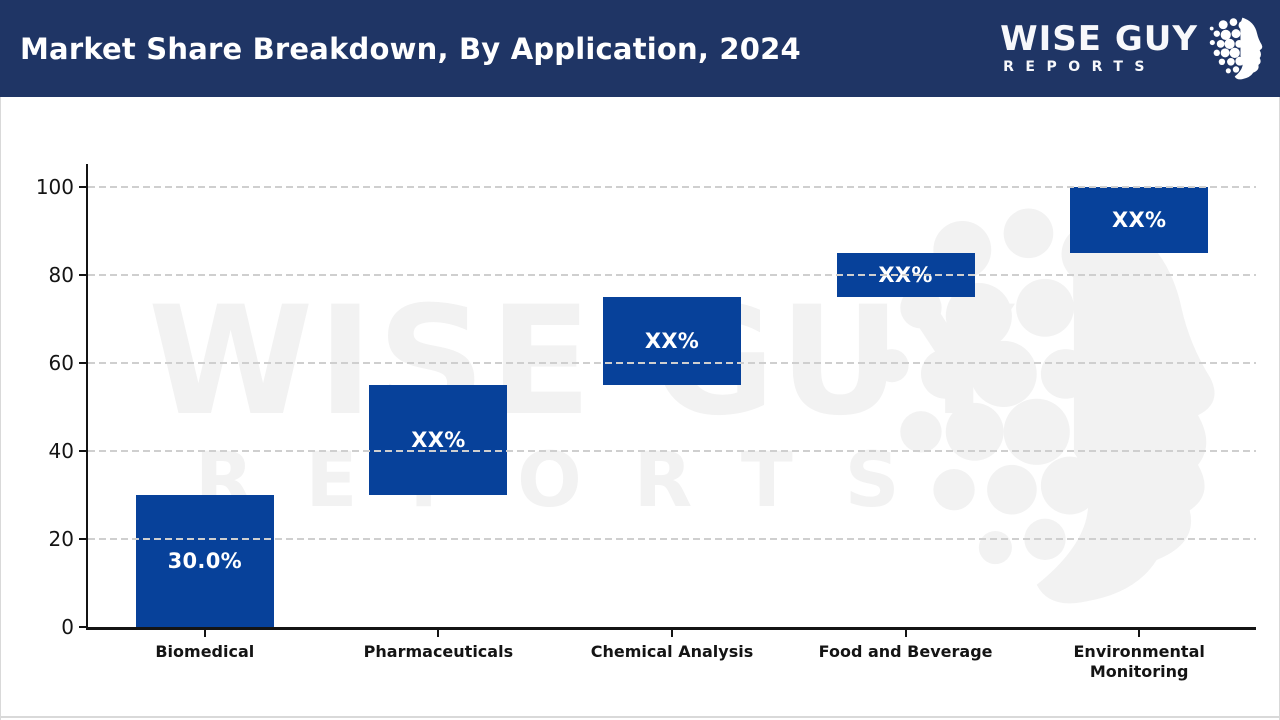 This screenshot has width=1280, height=720. I want to click on x-axis-spine, so click(671, 628).